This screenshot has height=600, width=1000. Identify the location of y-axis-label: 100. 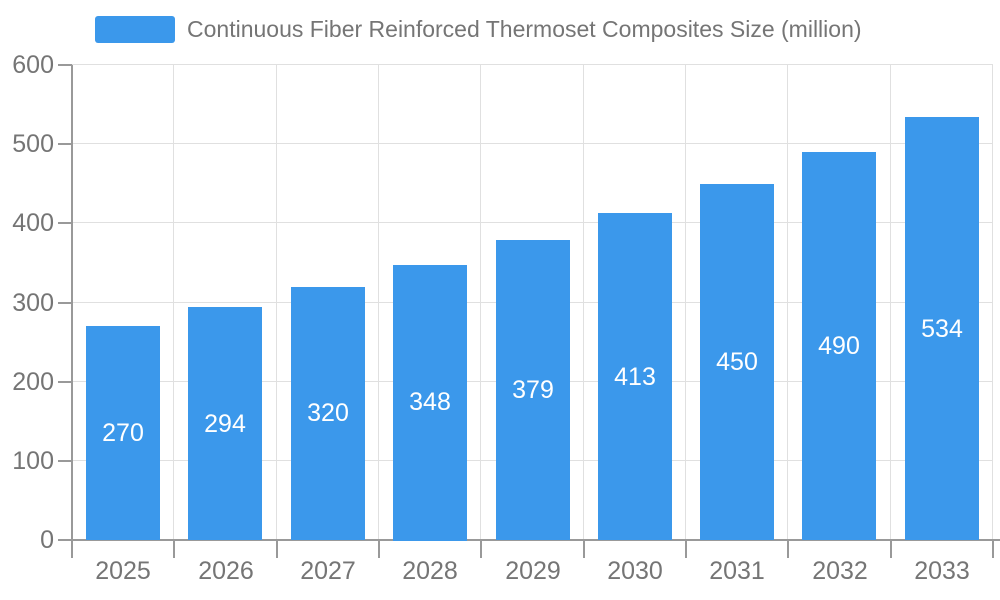
(33, 461).